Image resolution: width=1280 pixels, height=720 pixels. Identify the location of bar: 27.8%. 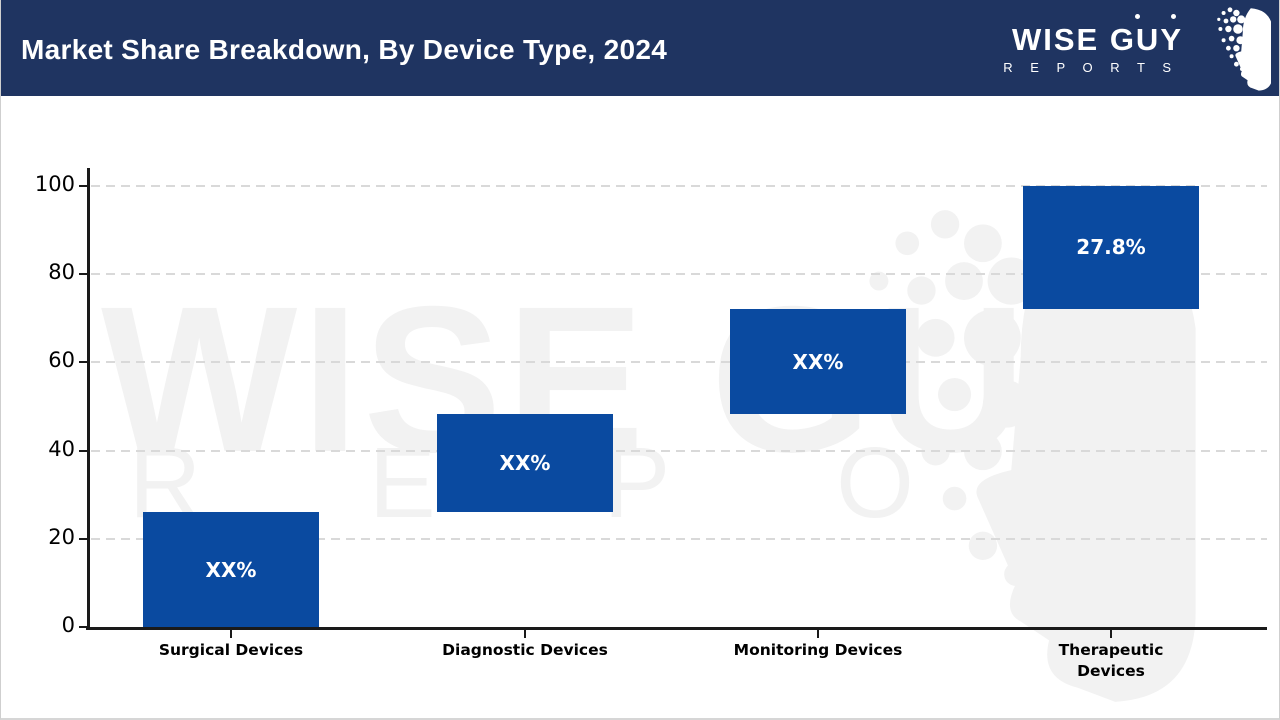
(1111, 247).